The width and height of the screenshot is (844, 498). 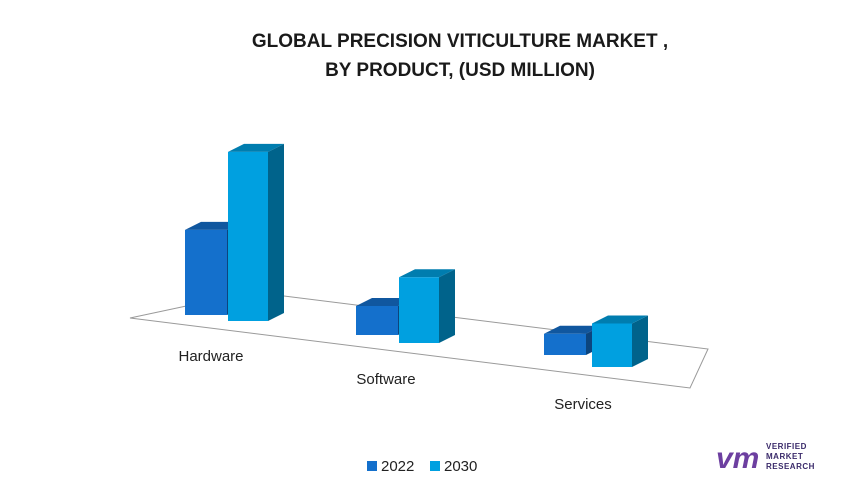 I want to click on legend-swatch-2030, so click(x=435, y=466).